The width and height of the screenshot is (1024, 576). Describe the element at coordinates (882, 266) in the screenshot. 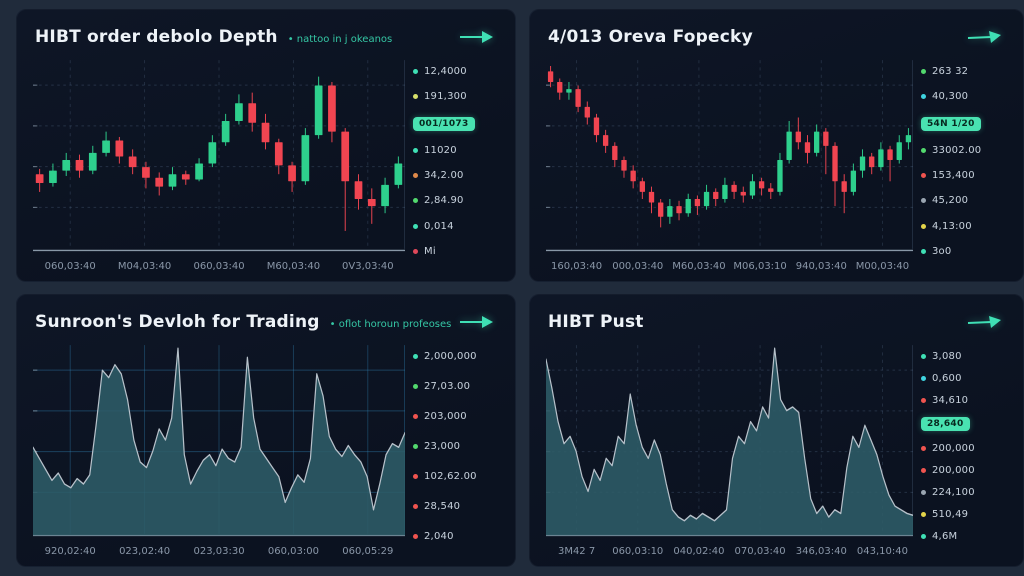

I see `x-axis-label: M00,03:40` at that location.